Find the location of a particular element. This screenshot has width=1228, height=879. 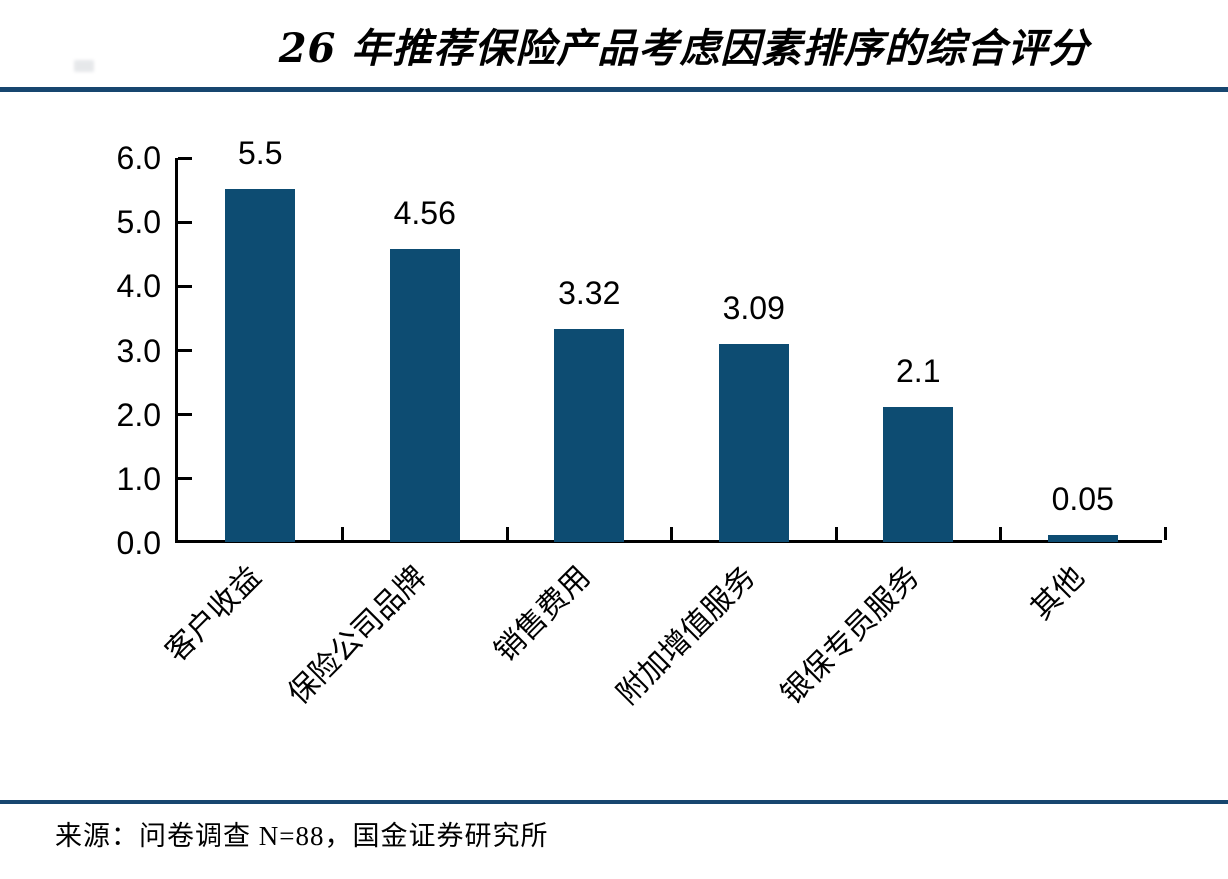

y-tick-label-4.0: 4.0 is located at coordinates (138, 286).